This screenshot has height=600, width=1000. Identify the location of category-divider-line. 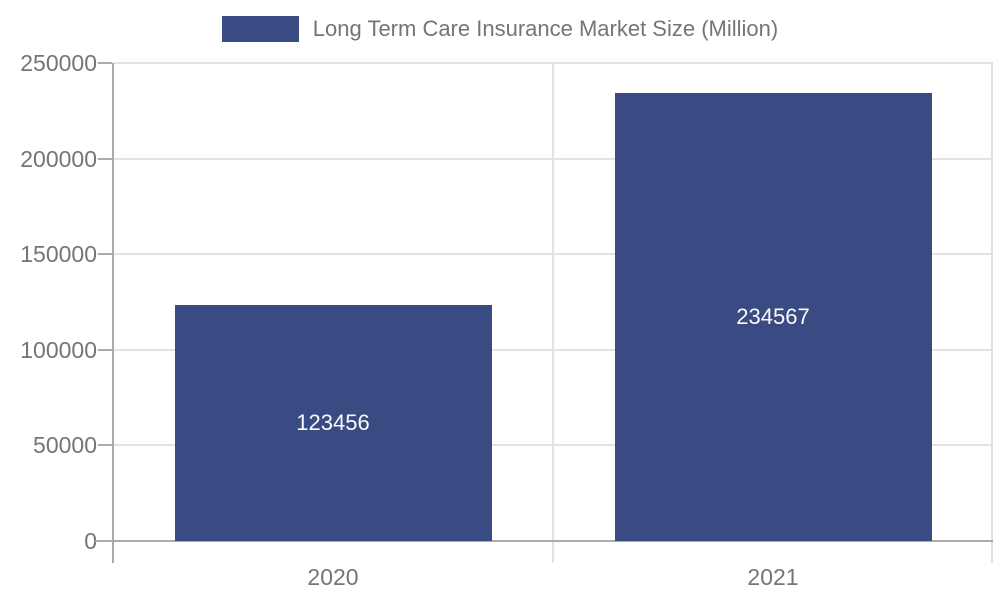
(553, 313).